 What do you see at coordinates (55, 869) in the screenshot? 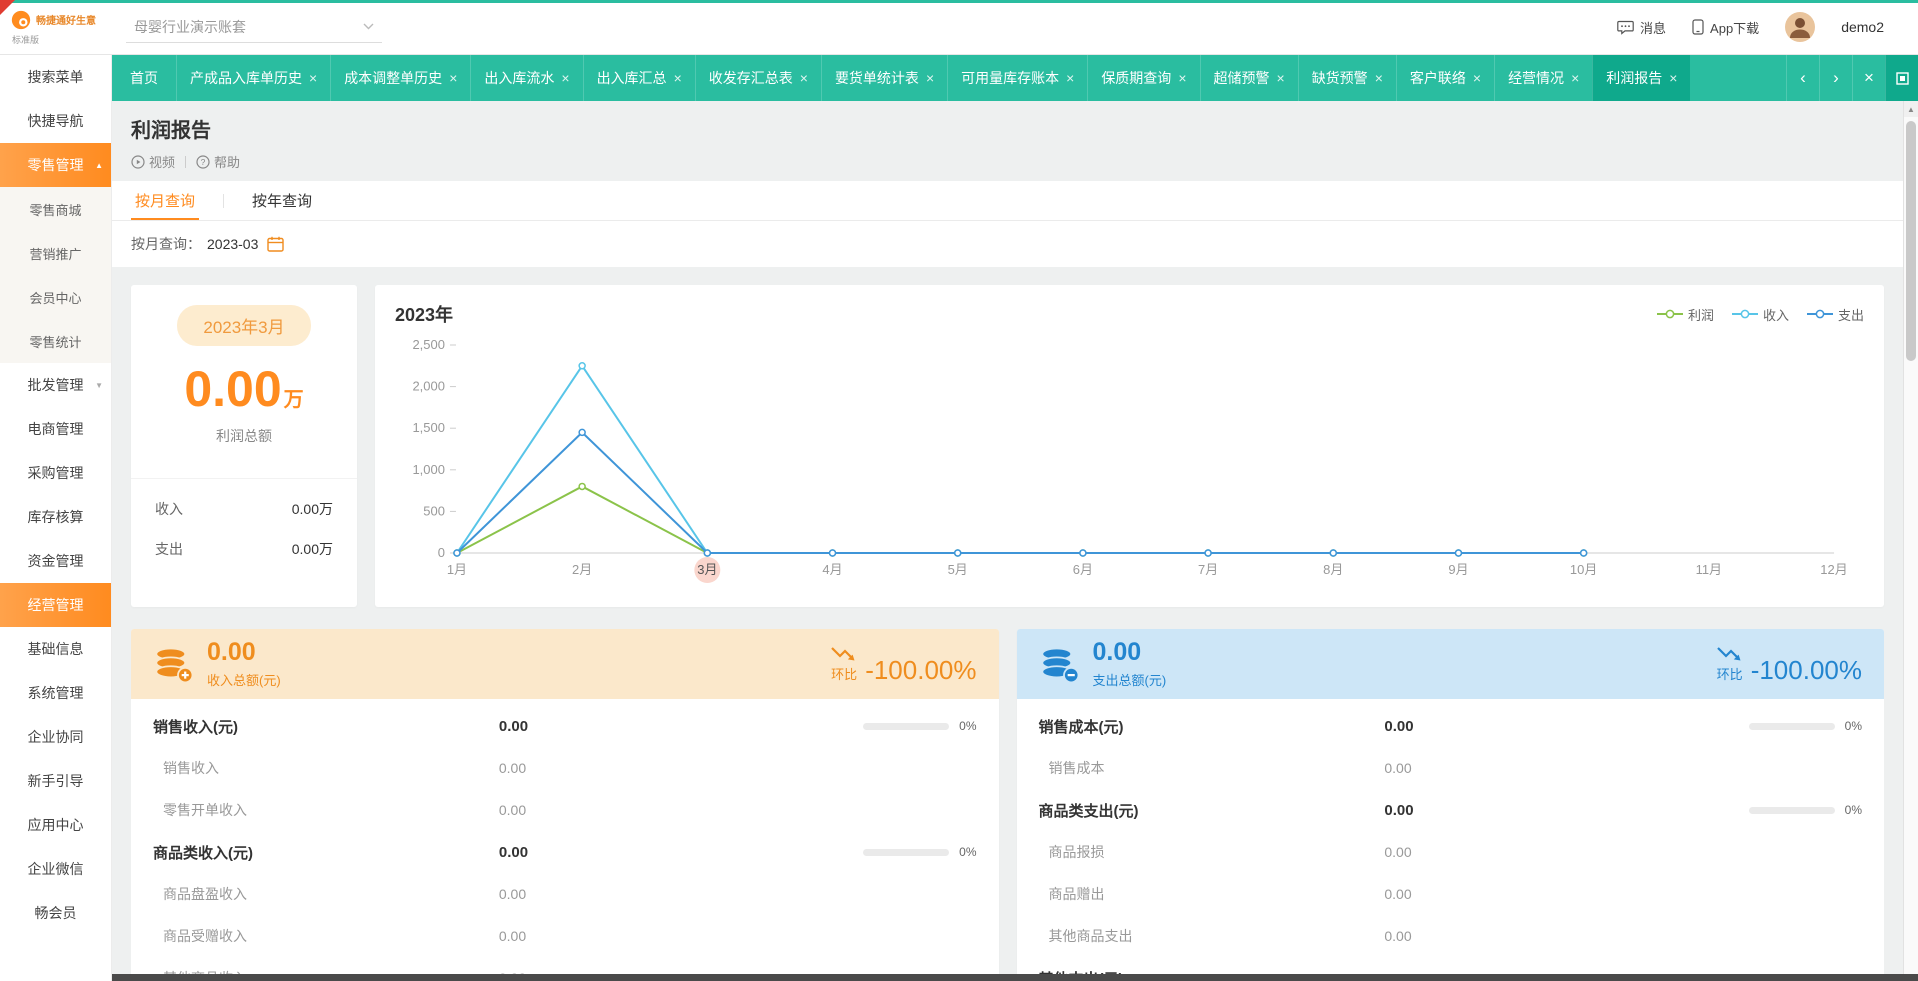
I see `sidebar-item-企业微信: 企业微信` at bounding box center [55, 869].